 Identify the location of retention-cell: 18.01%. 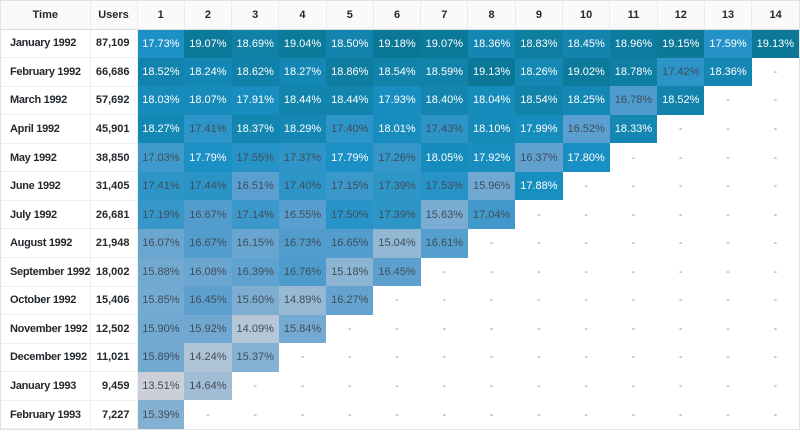
(397, 129).